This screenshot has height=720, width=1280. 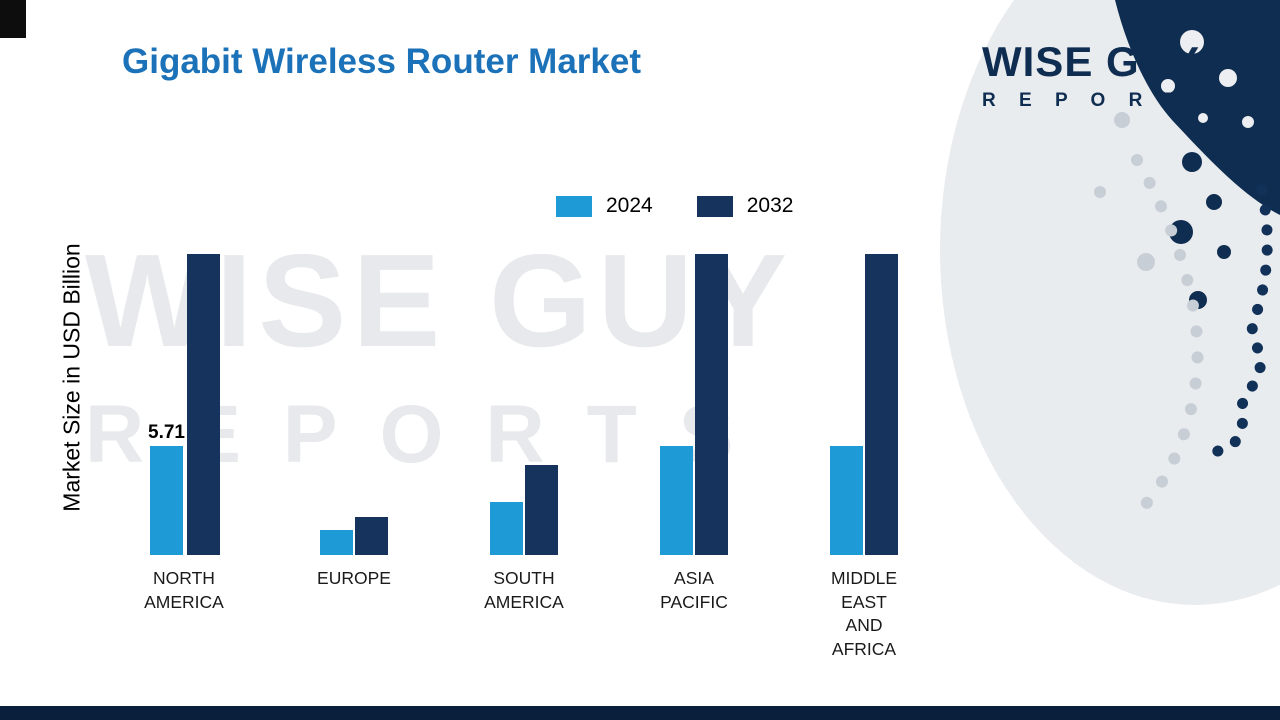 I want to click on bar-wrap-2032-europe, so click(x=371, y=536).